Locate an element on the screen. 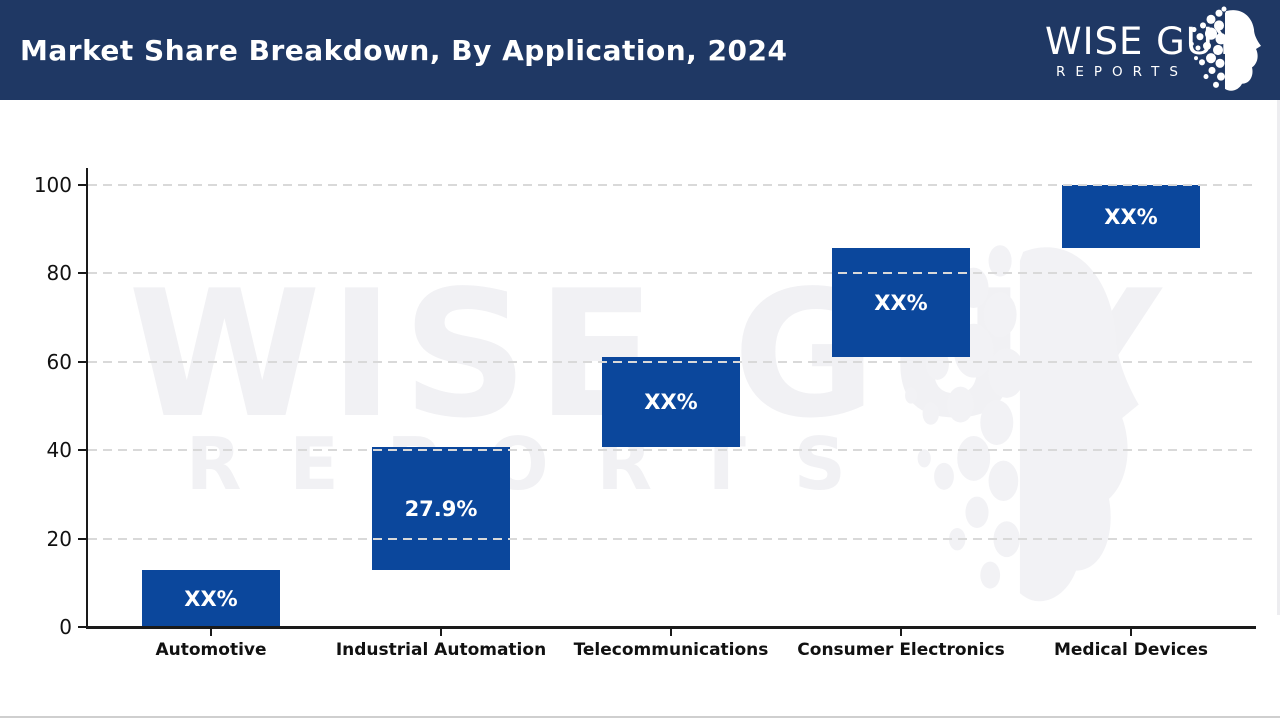 This screenshot has width=1280, height=720. bar-3: XX% is located at coordinates (901, 302).